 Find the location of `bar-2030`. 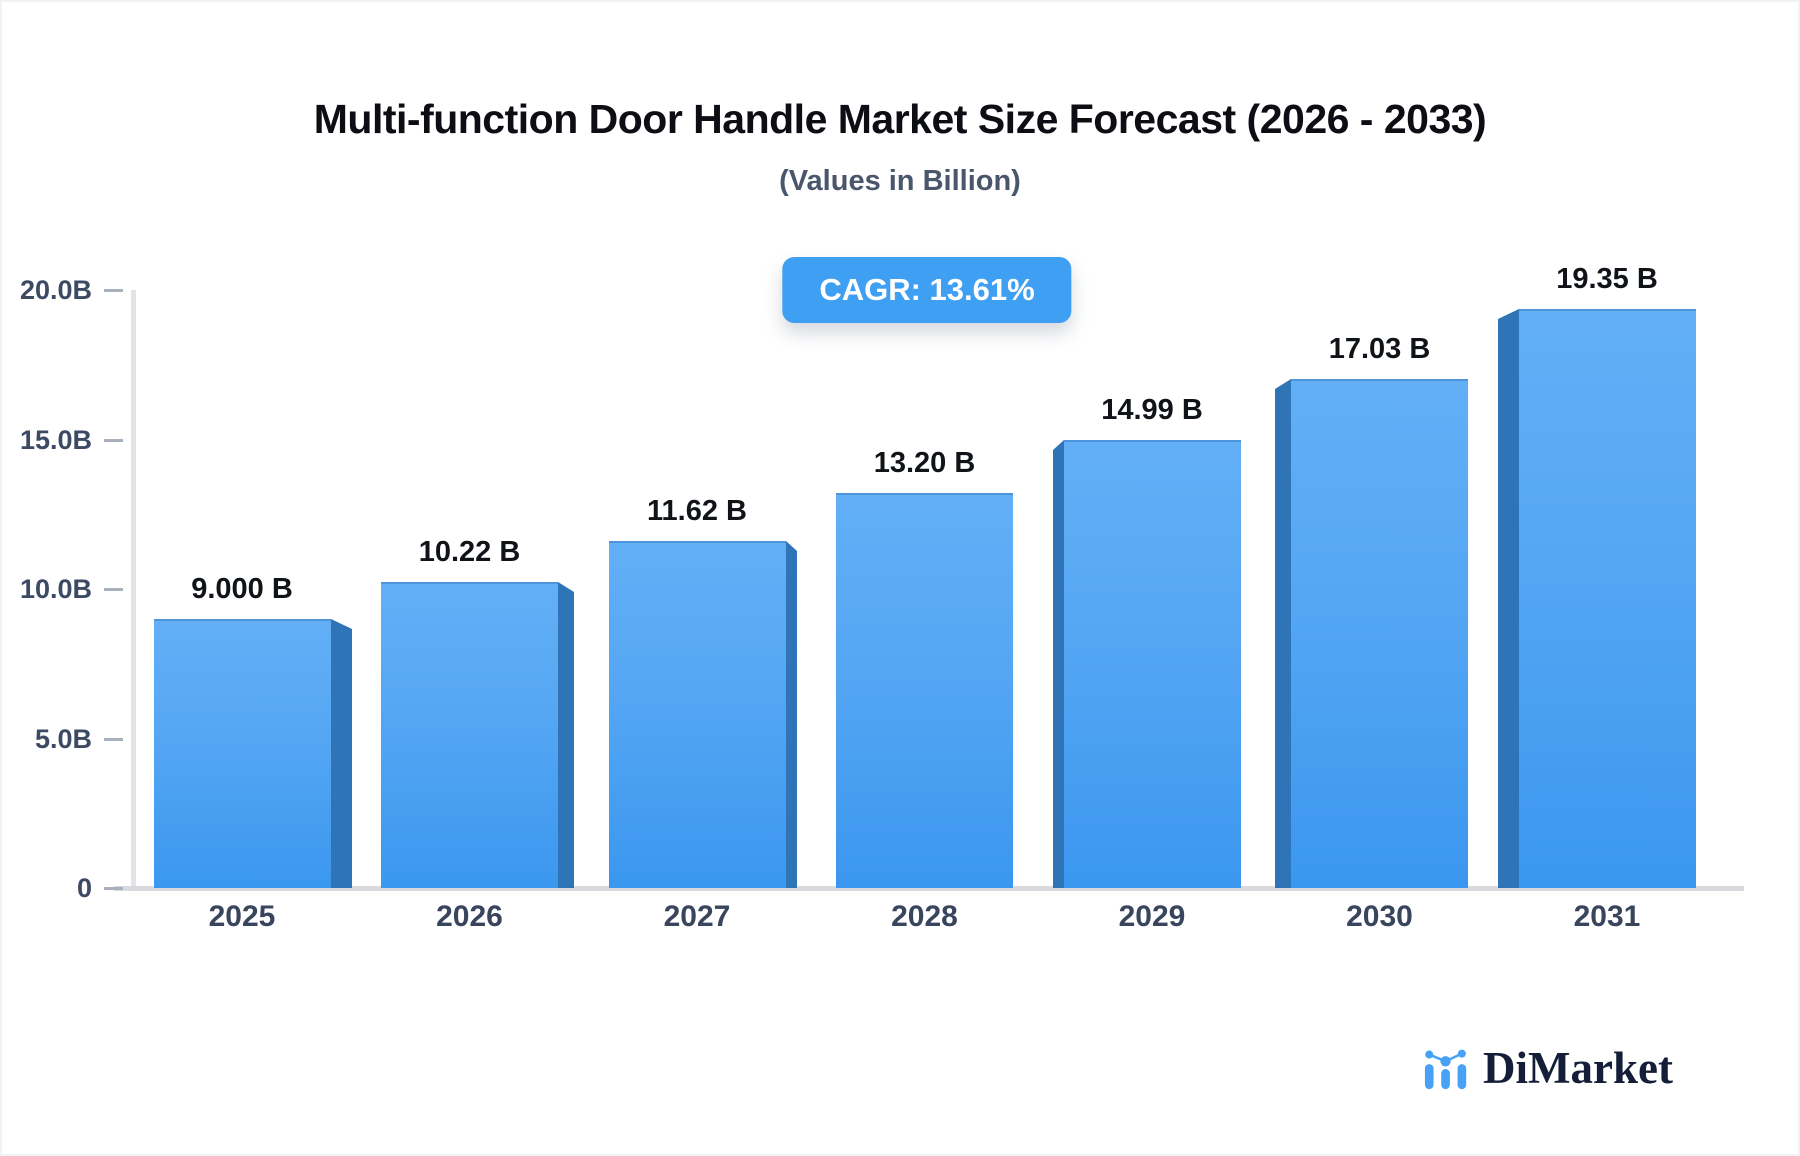

bar-2030 is located at coordinates (1379, 633).